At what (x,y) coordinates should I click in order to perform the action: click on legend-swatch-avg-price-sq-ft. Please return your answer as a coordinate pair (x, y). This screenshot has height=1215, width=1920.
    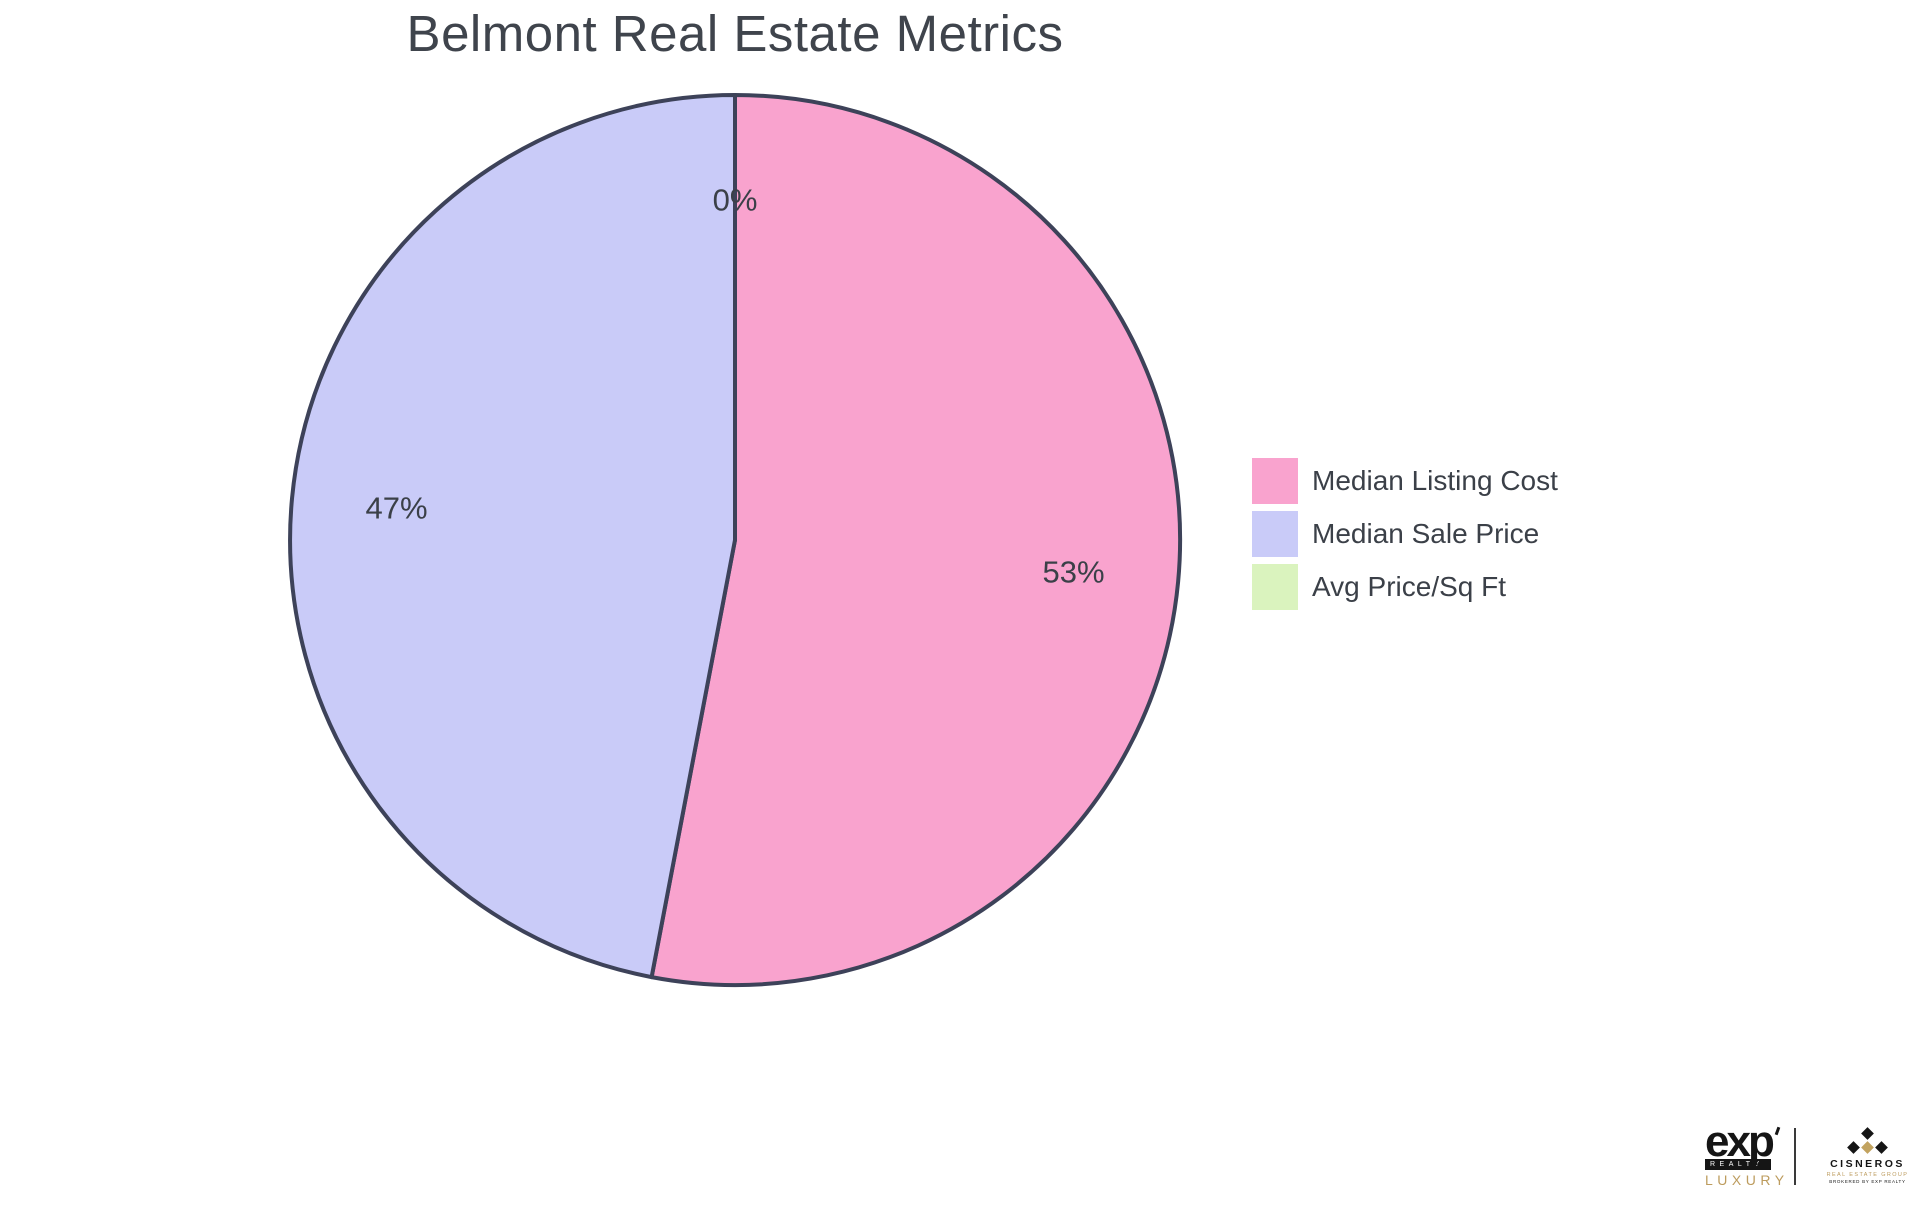
    Looking at the image, I should click on (1275, 587).